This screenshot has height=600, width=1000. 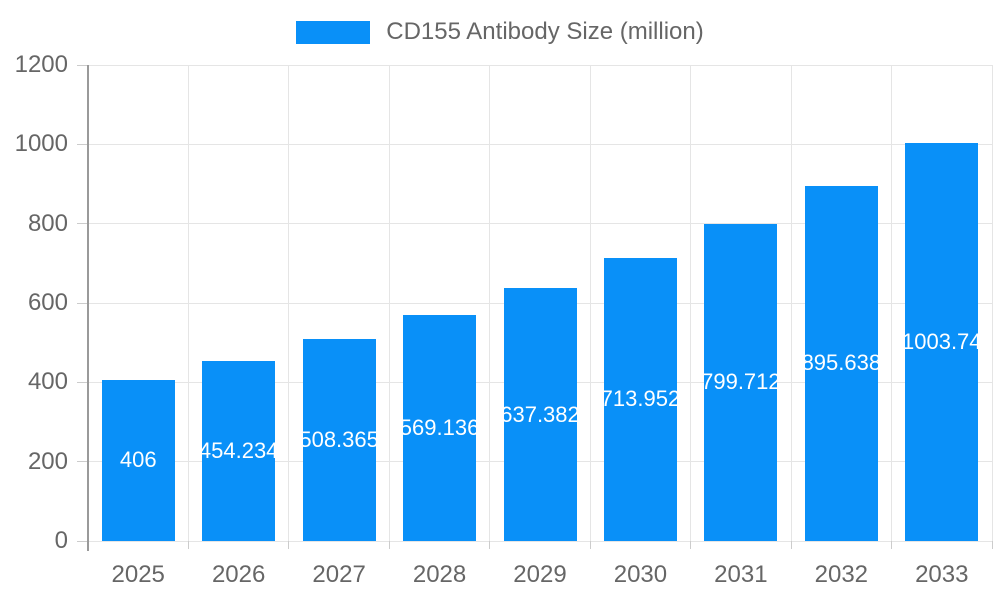 I want to click on x-tick-label: 2032, so click(x=841, y=574).